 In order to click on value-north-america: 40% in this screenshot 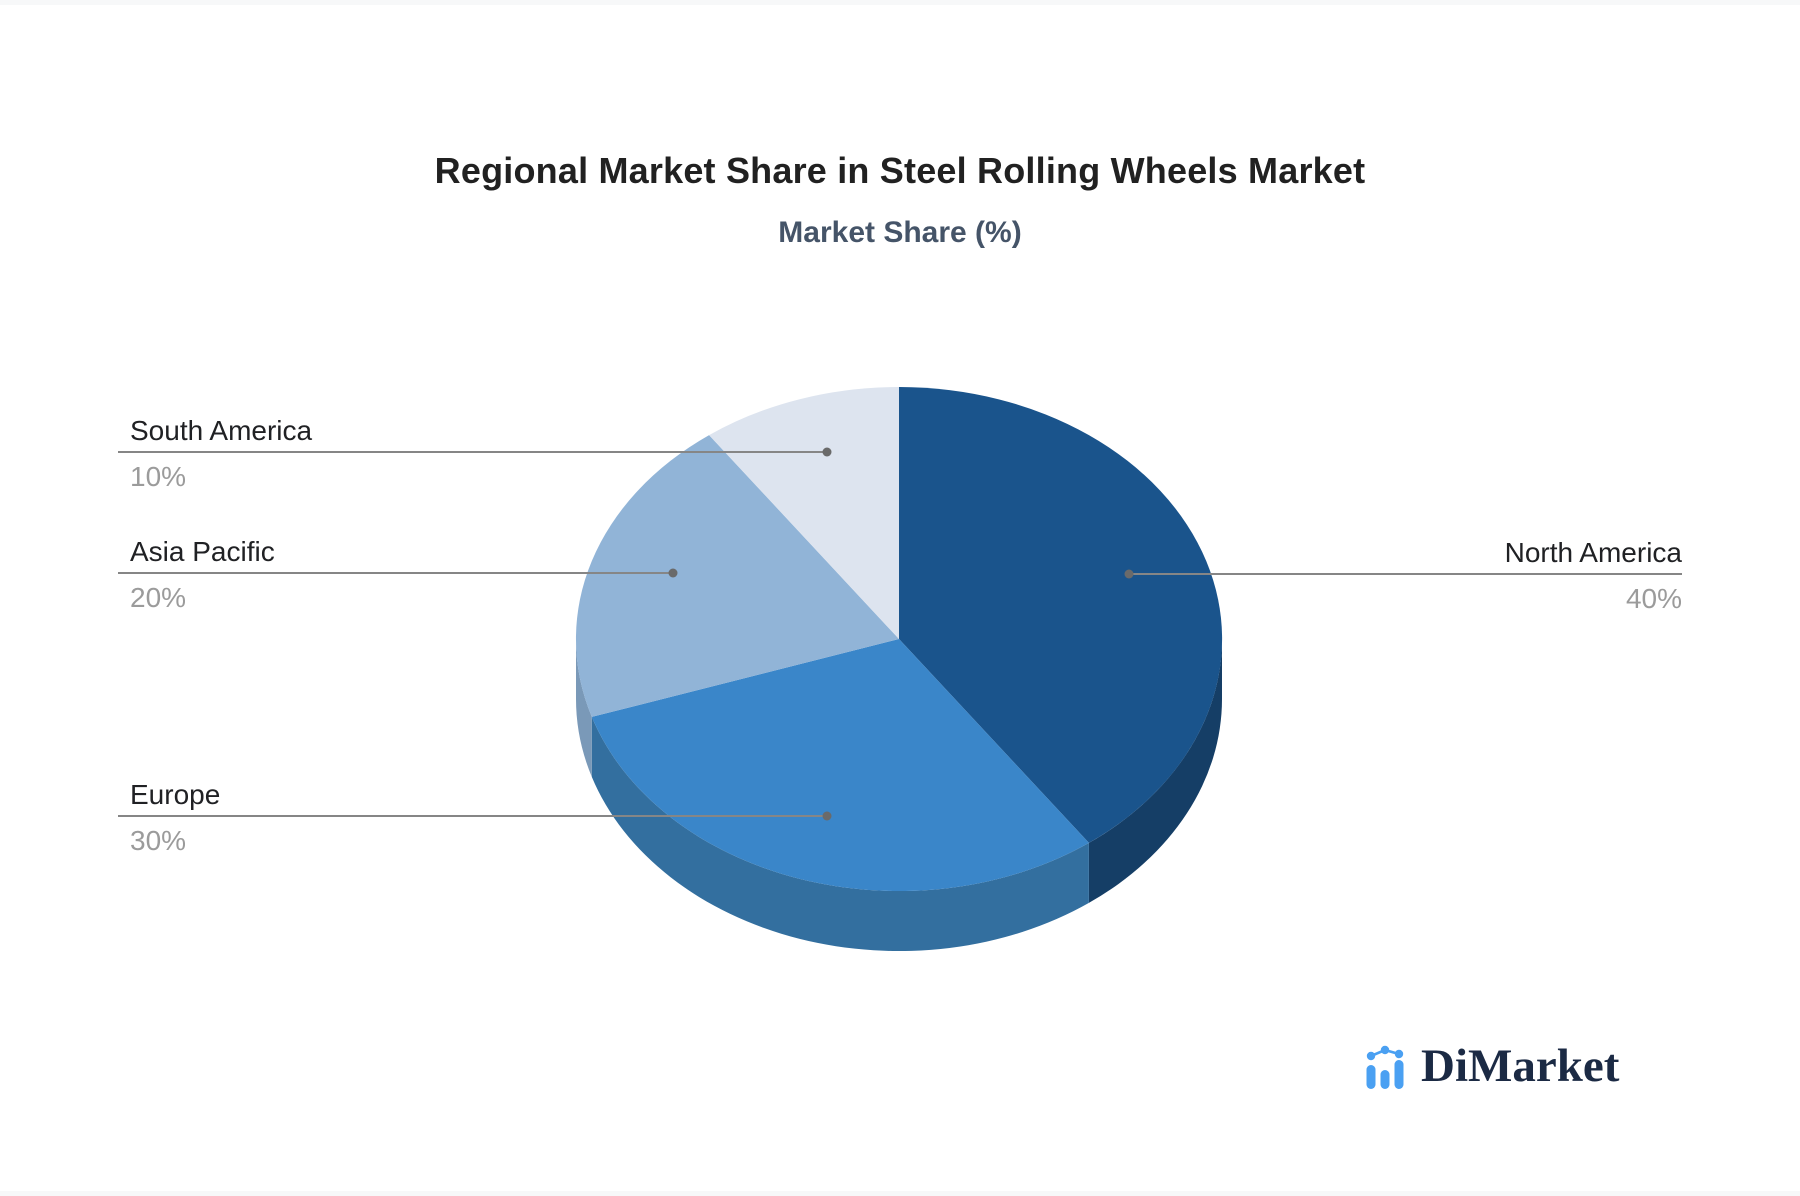, I will do `click(1653, 598)`.